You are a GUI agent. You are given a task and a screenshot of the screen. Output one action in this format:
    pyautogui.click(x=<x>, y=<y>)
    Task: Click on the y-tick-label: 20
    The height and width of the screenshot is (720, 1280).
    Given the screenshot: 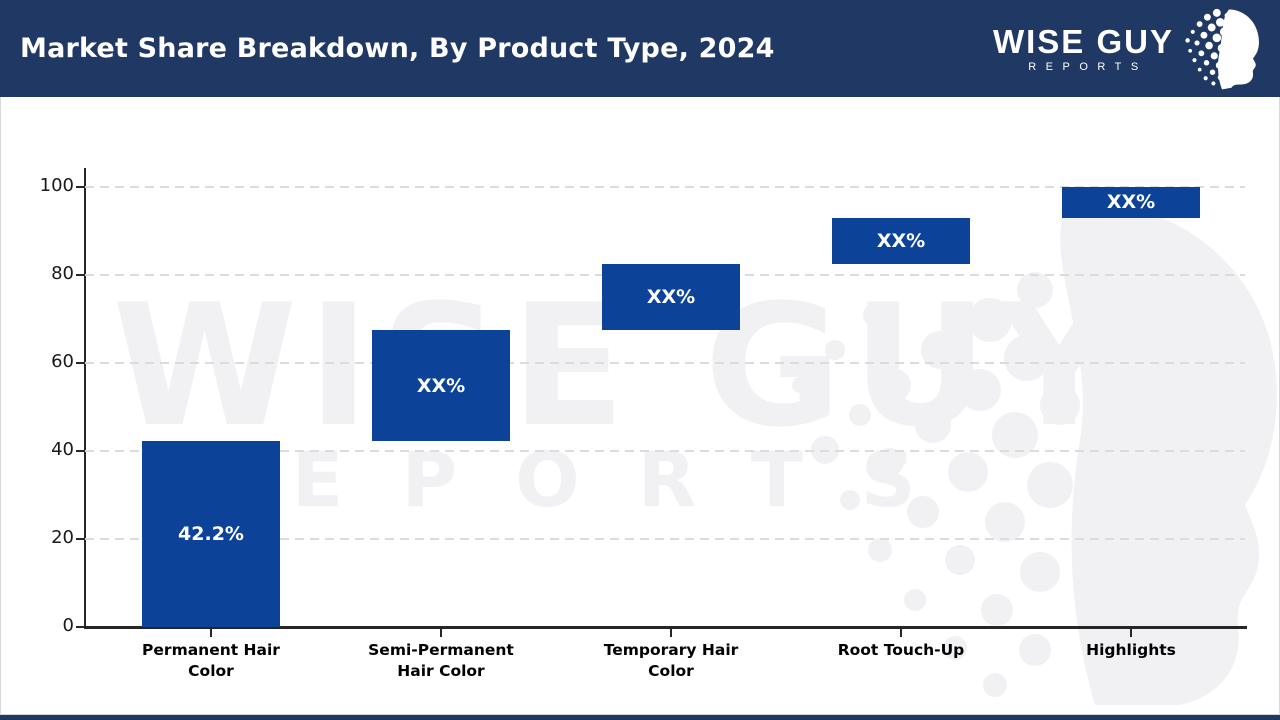 What is the action you would take?
    pyautogui.click(x=62, y=537)
    